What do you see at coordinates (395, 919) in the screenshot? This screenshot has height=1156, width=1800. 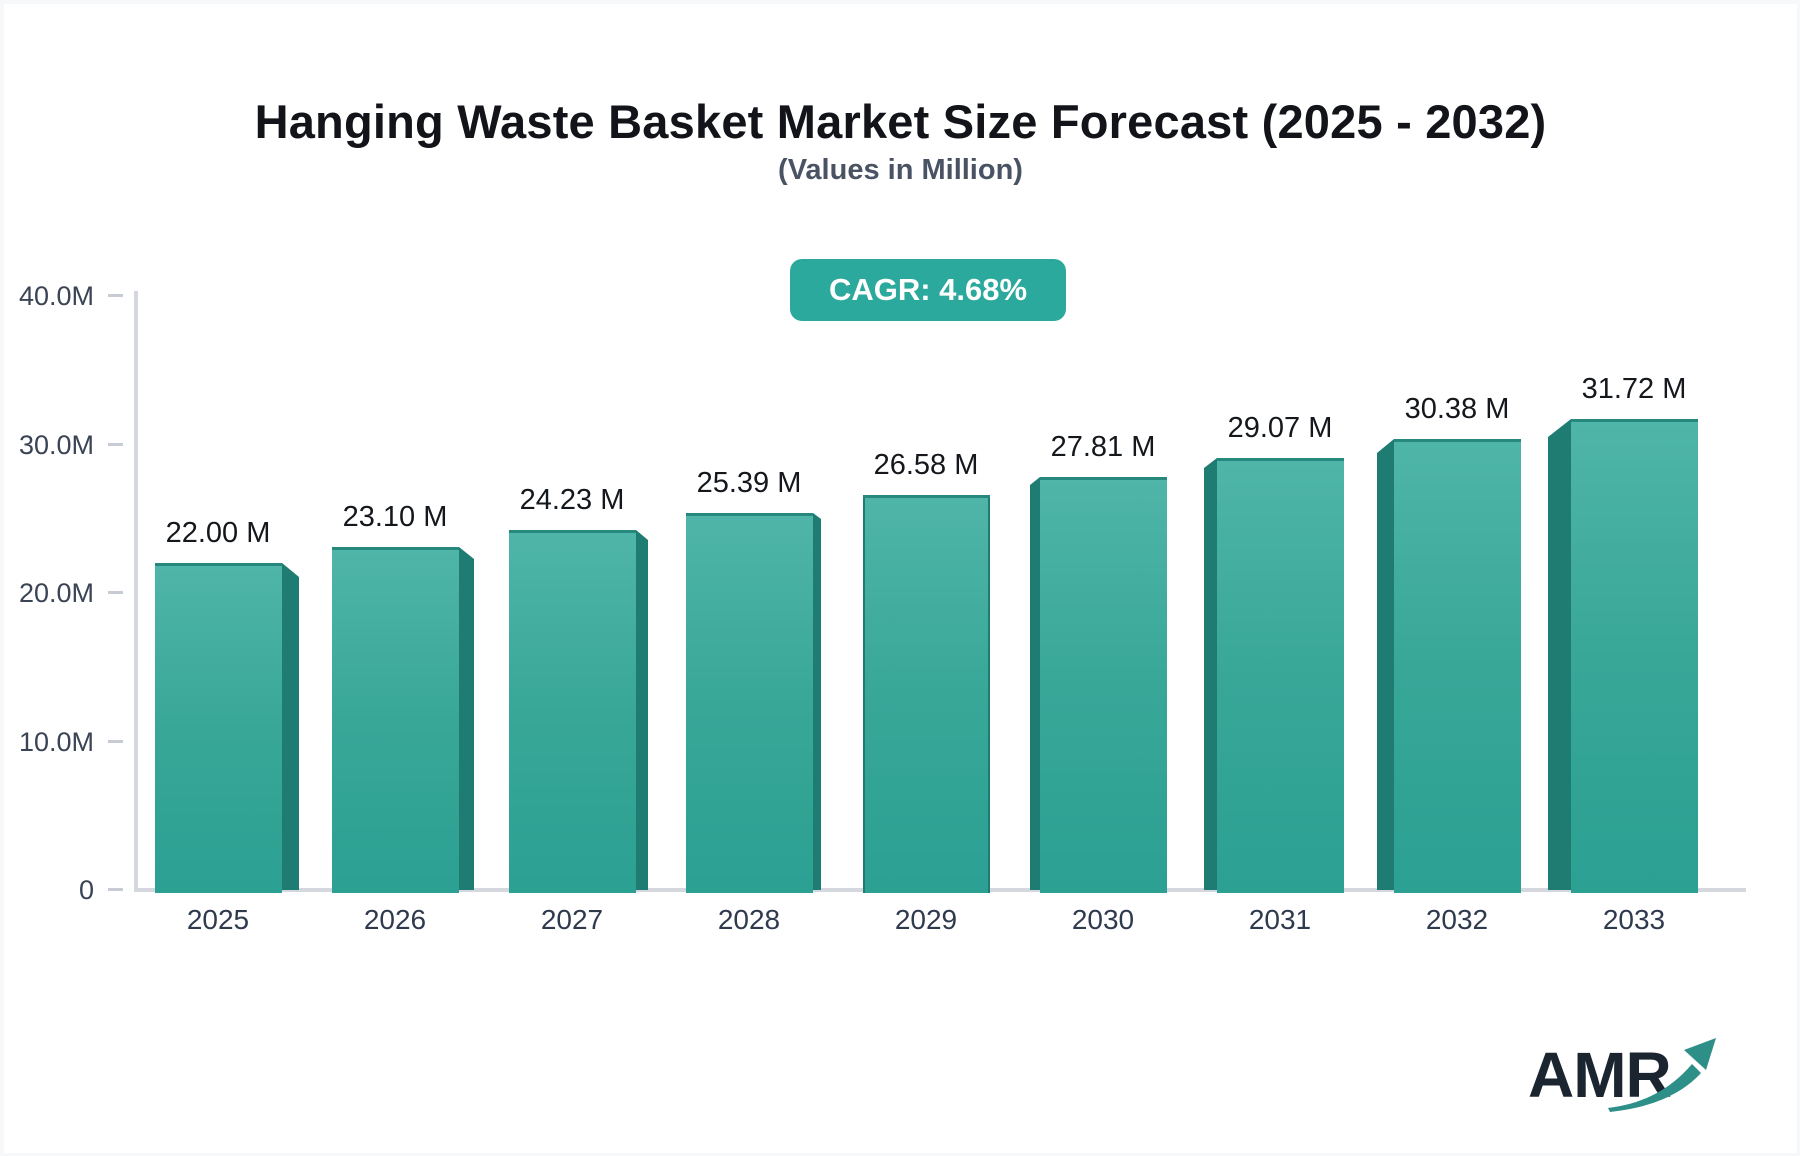 I see `x-axis-label: 2026` at bounding box center [395, 919].